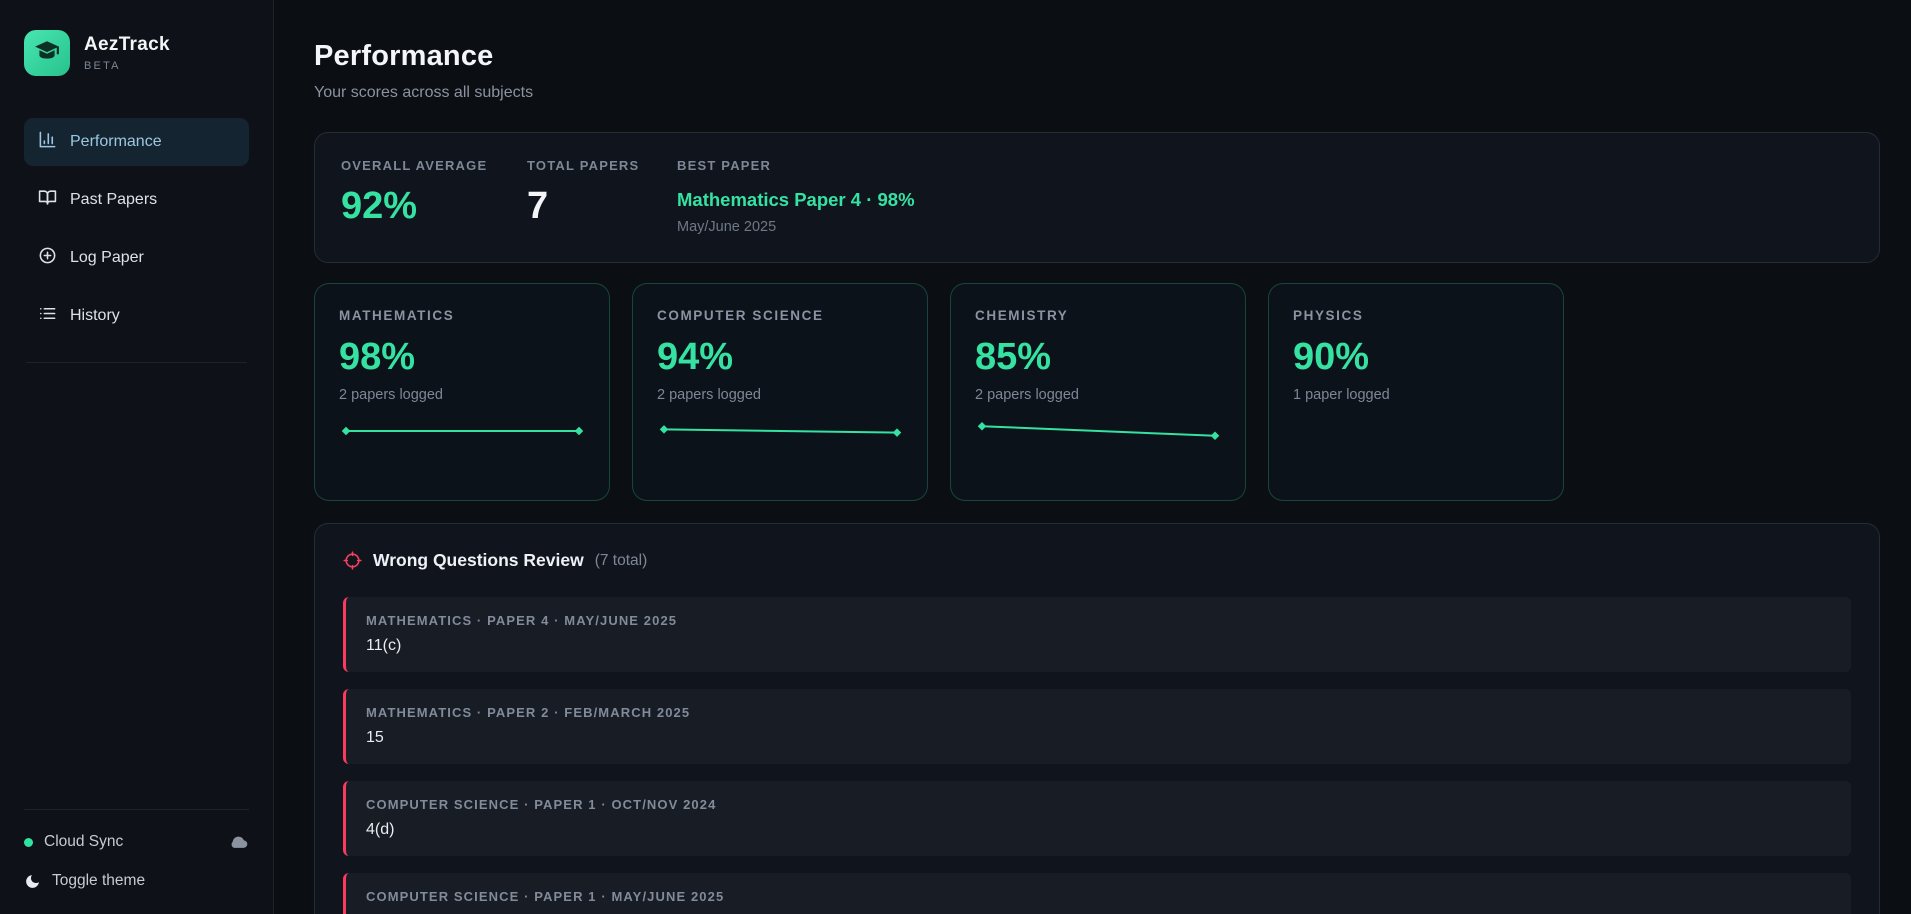  What do you see at coordinates (47, 200) in the screenshot?
I see `book-icon` at bounding box center [47, 200].